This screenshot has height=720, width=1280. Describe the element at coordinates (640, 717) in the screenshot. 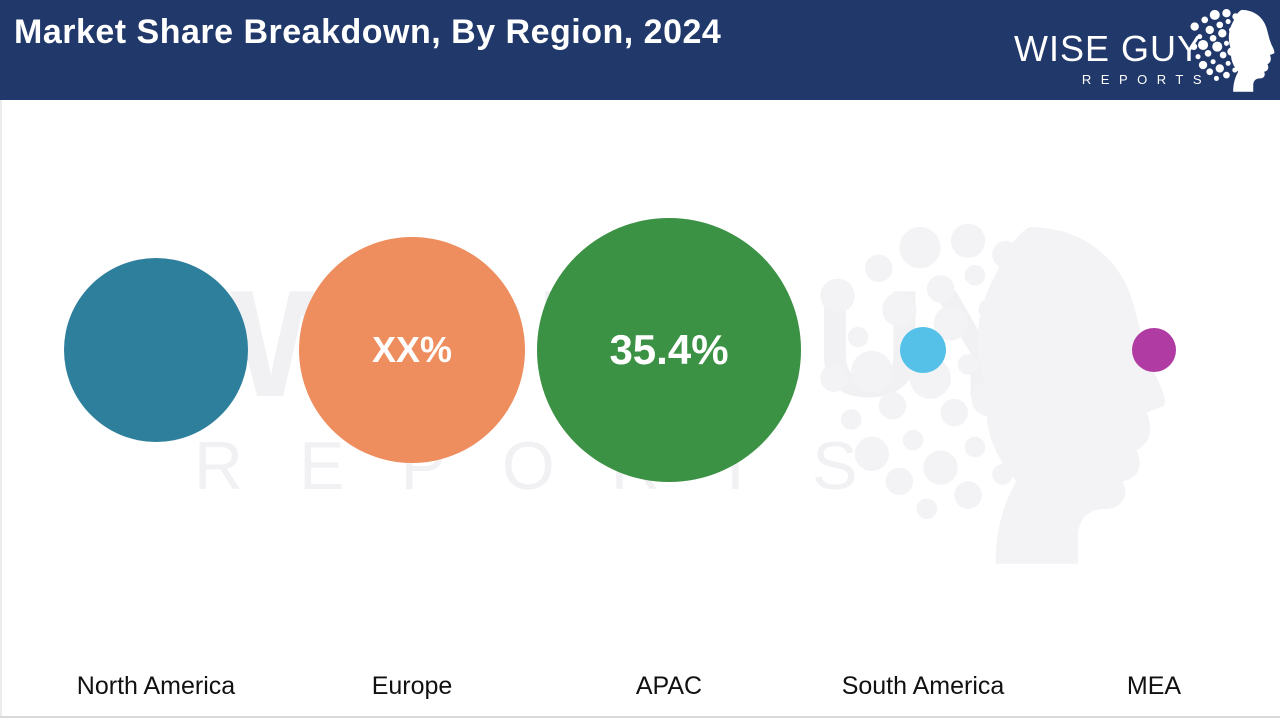

I see `bottom-divider` at that location.